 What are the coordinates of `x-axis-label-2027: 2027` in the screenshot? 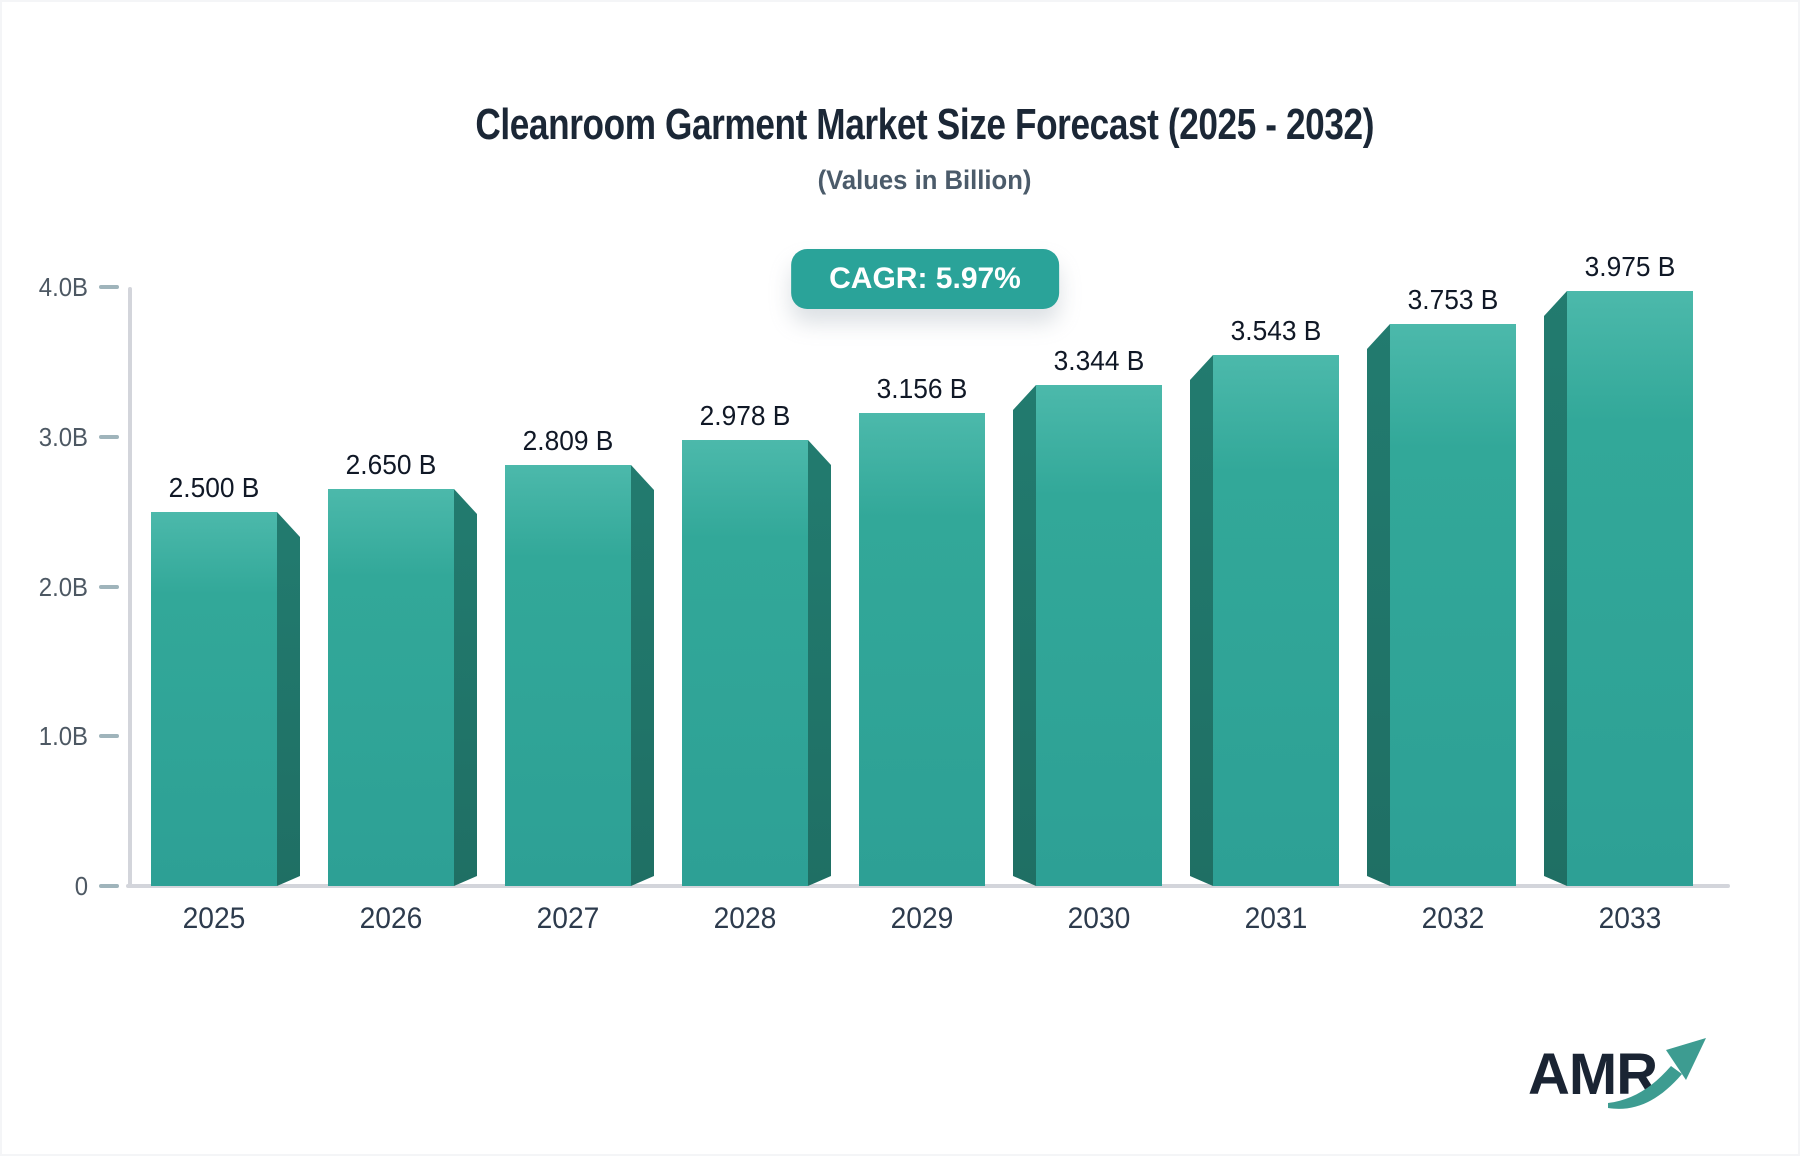 It's located at (568, 918).